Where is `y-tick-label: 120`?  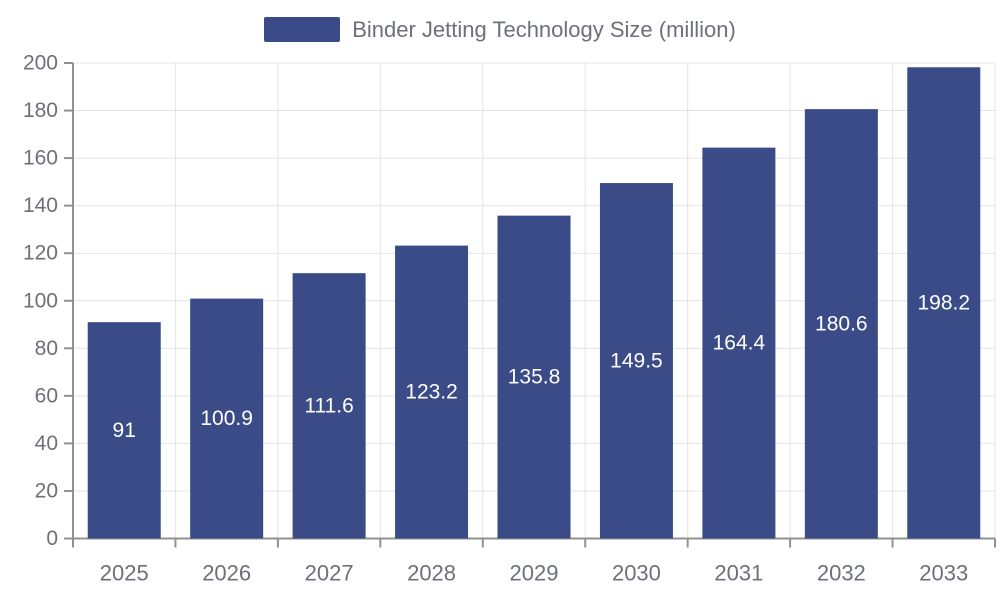
y-tick-label: 120 is located at coordinates (40, 253).